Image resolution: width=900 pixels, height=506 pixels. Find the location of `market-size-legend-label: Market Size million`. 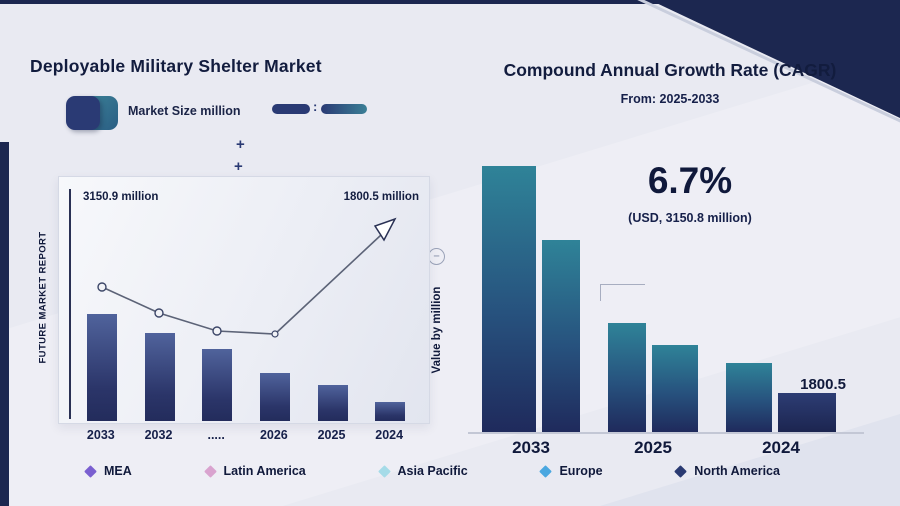

market-size-legend-label: Market Size million is located at coordinates (184, 111).